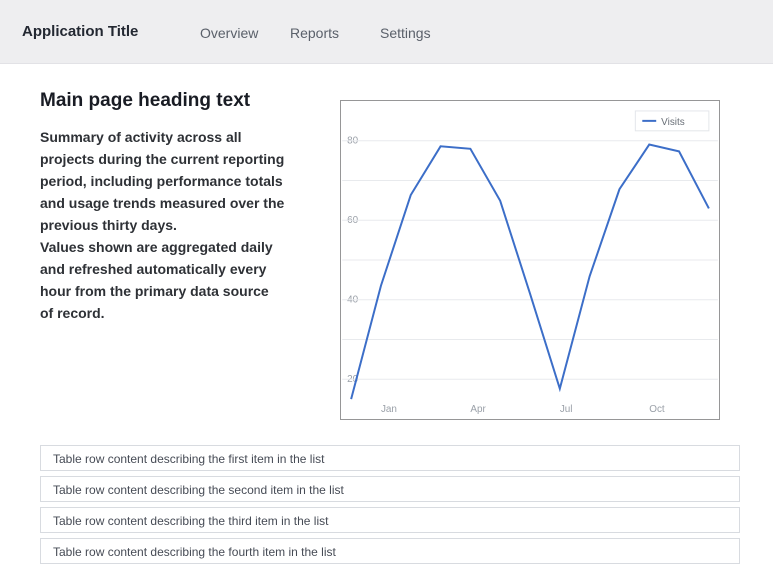 The height and width of the screenshot is (579, 773). I want to click on svg-text: Jul, so click(566, 409).